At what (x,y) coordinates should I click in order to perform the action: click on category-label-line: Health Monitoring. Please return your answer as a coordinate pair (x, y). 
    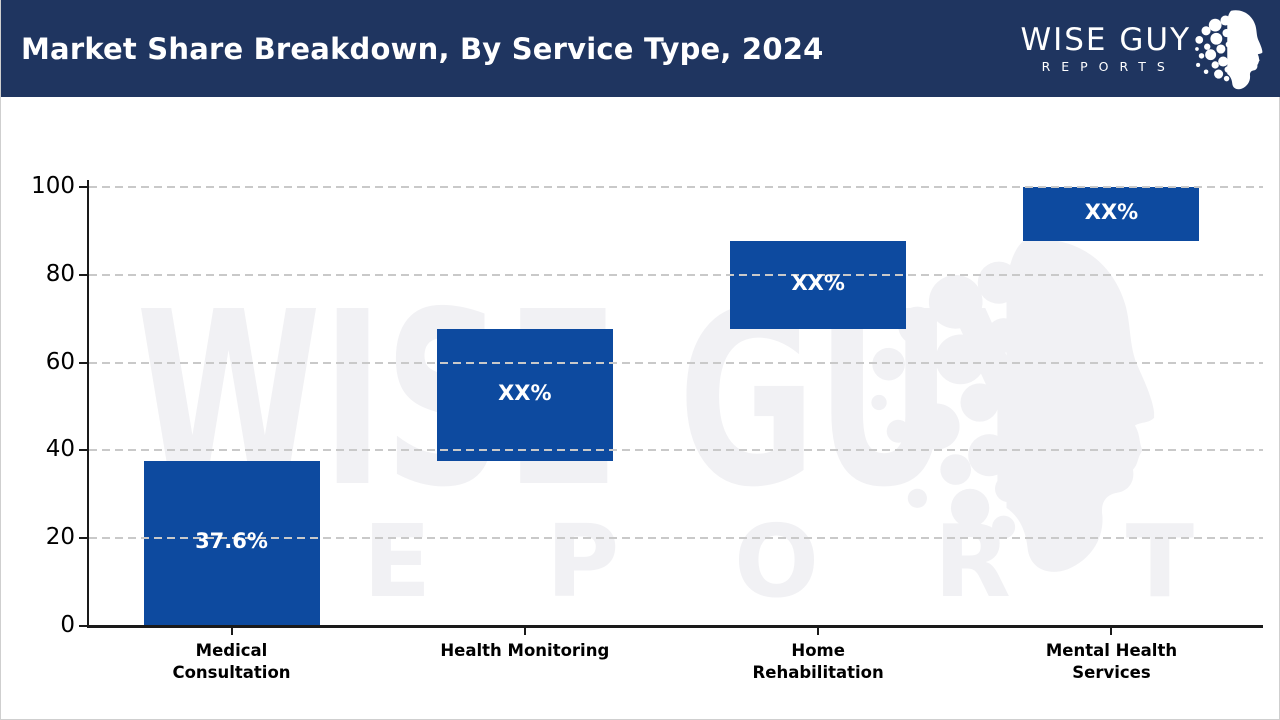
    Looking at the image, I should click on (525, 650).